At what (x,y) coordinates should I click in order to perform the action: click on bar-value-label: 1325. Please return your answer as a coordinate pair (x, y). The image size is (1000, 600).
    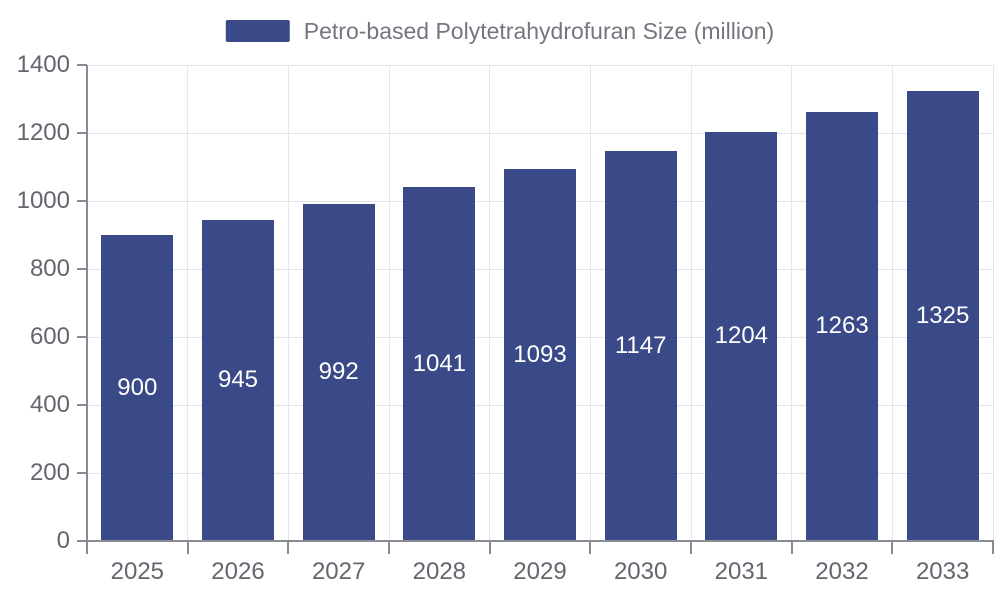
    Looking at the image, I should click on (942, 315).